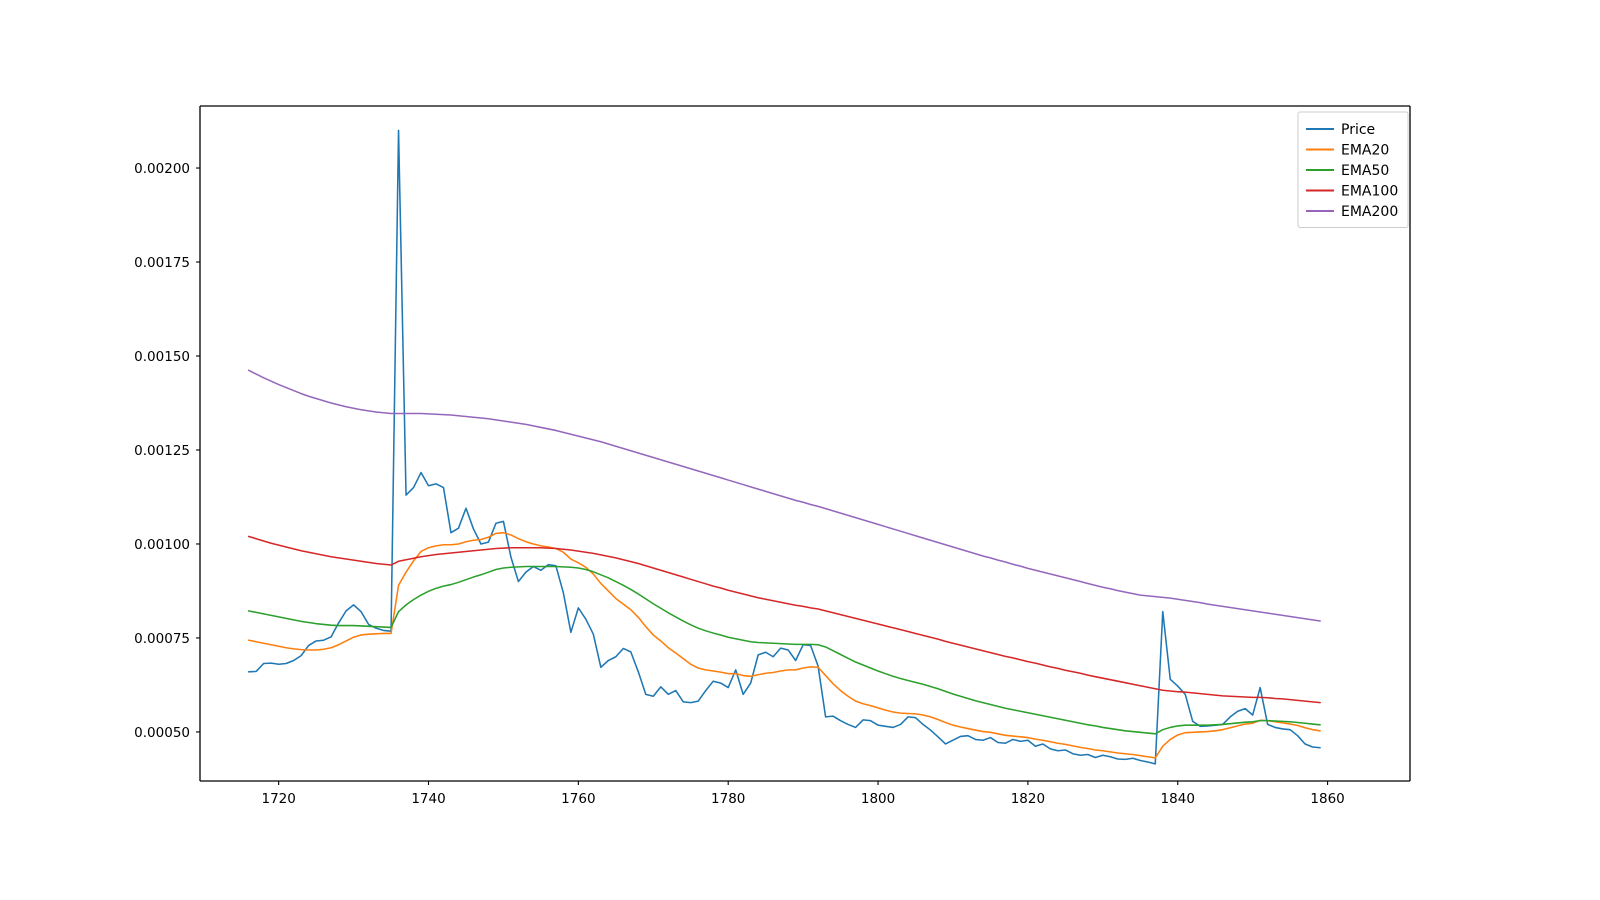 Image resolution: width=1600 pixels, height=900 pixels. I want to click on legend-label-ema200: EMA200, so click(1369, 212).